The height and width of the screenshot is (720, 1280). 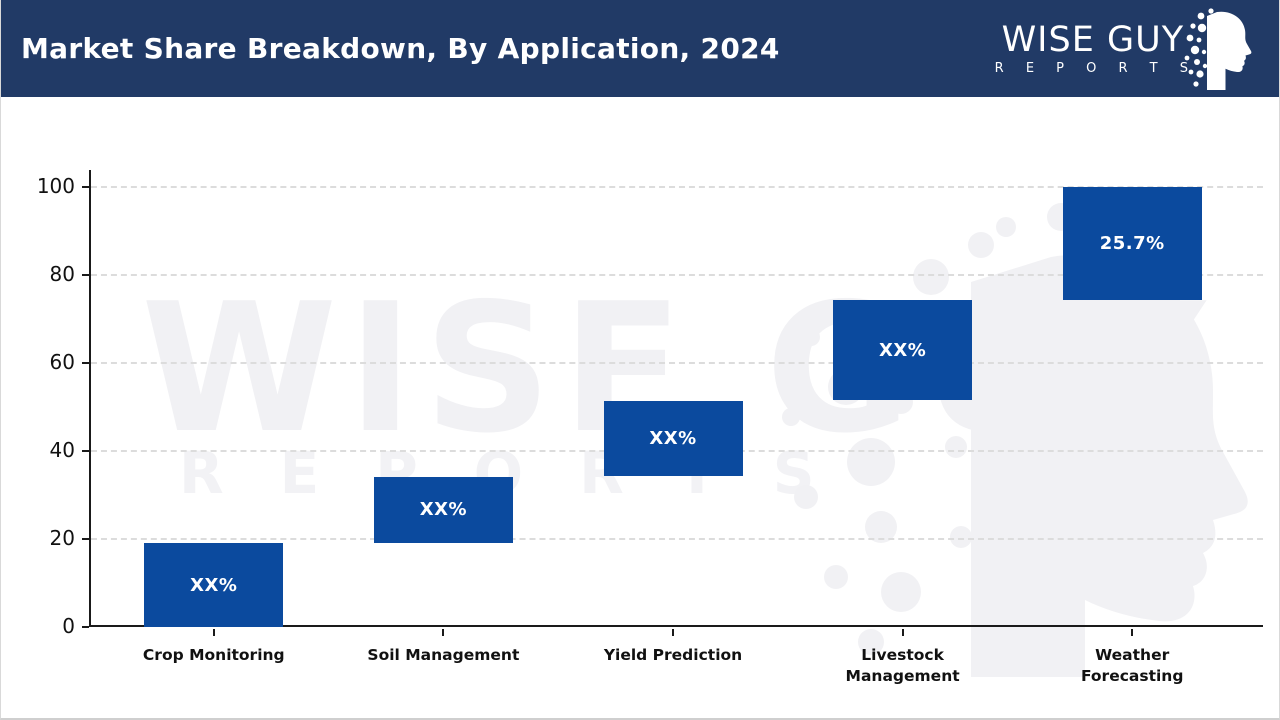 I want to click on x-axis-label-yield-prediction: Yield Prediction, so click(x=673, y=655).